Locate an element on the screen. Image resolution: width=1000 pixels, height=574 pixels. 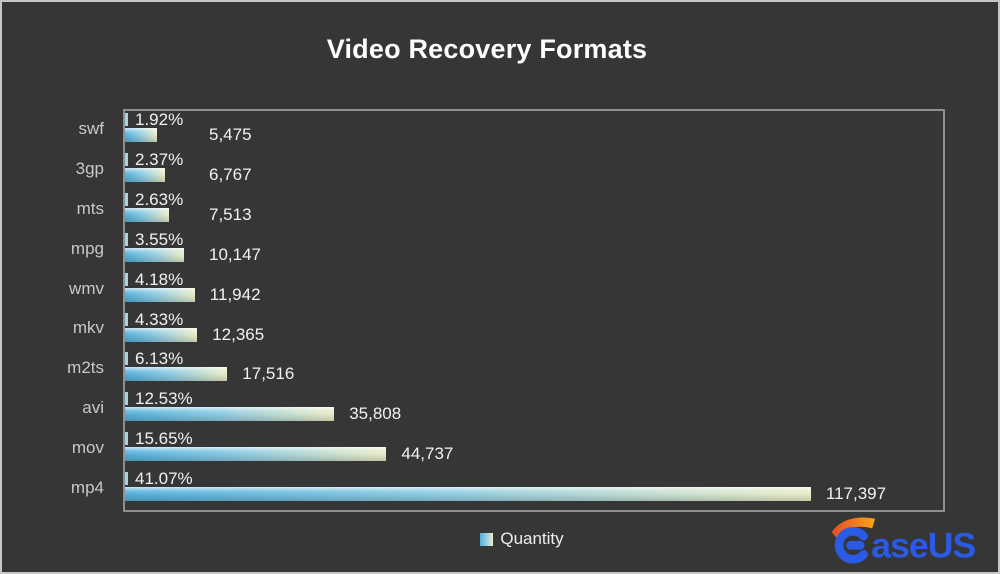
percent-label: 41.07% is located at coordinates (164, 479).